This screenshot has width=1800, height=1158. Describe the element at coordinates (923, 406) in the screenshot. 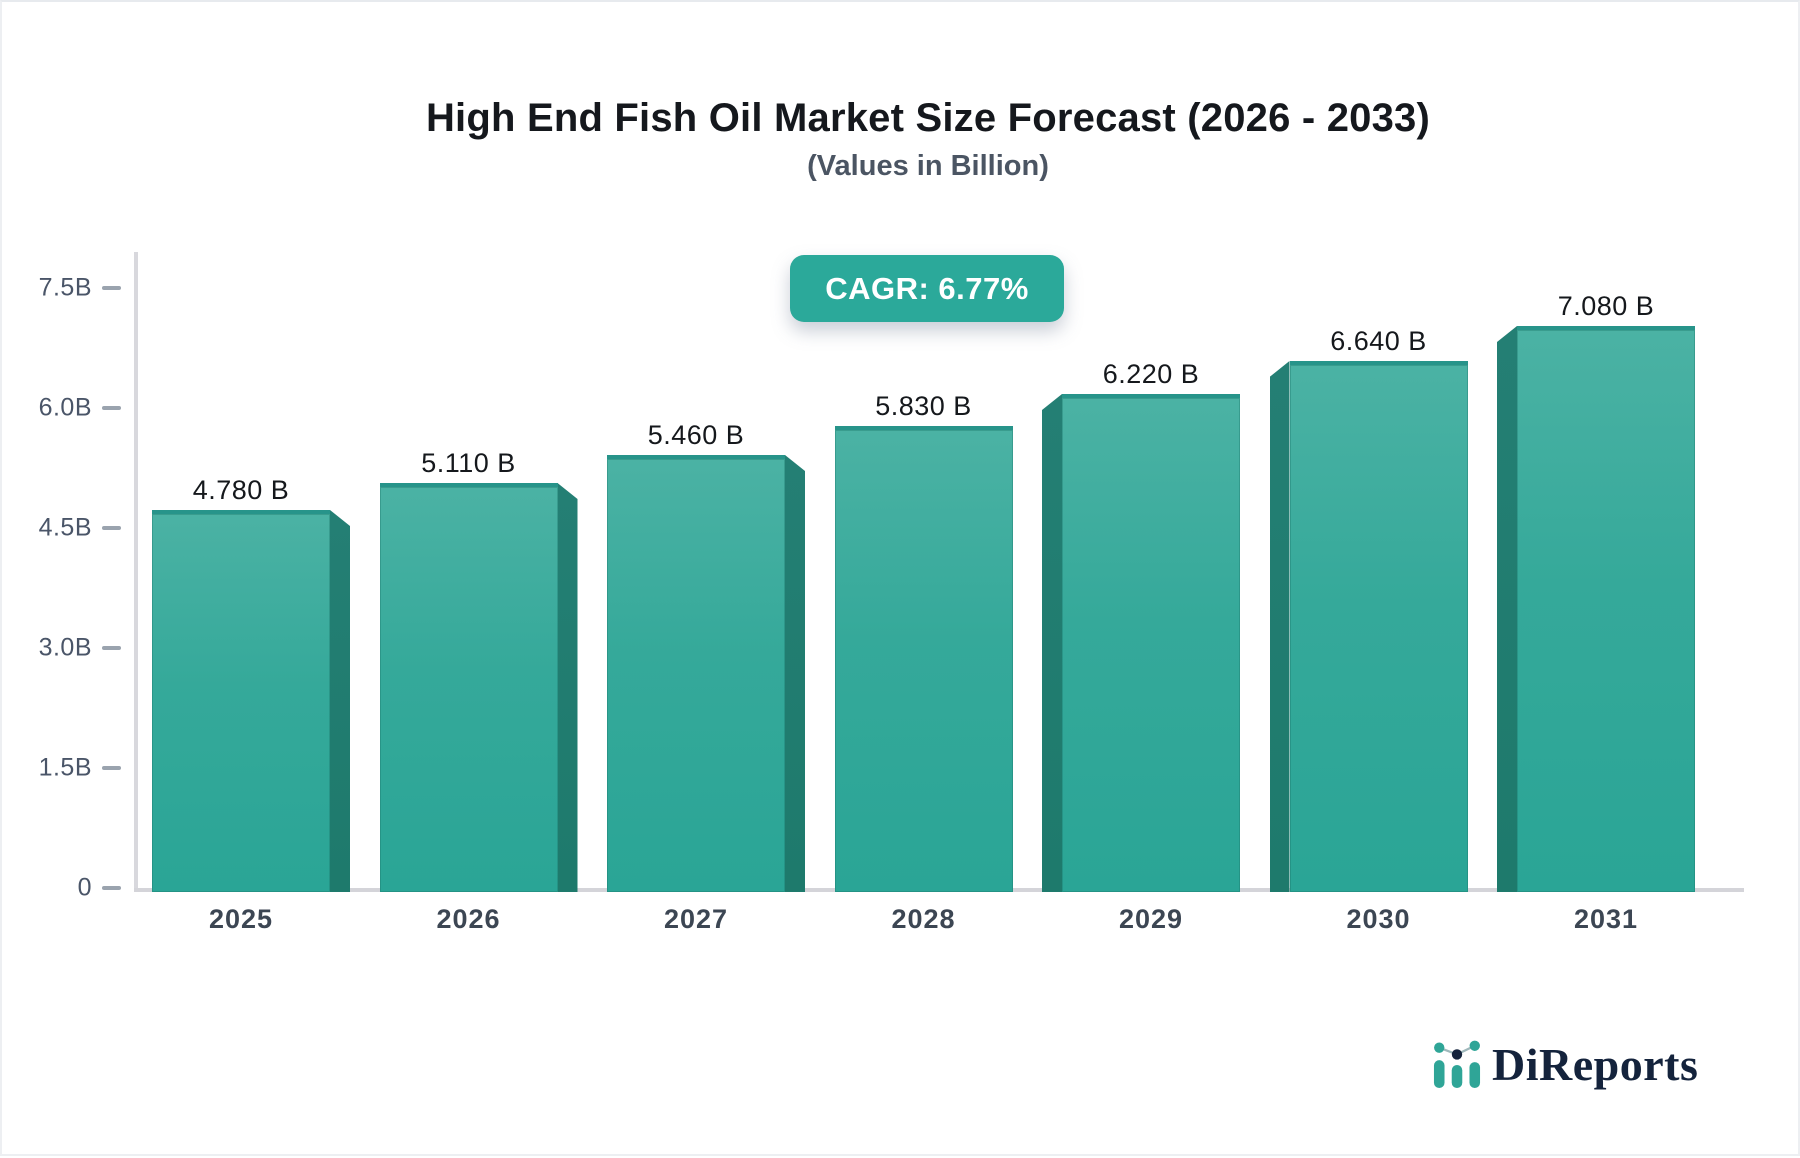

I see `bar-value-label: 5.830 B` at that location.